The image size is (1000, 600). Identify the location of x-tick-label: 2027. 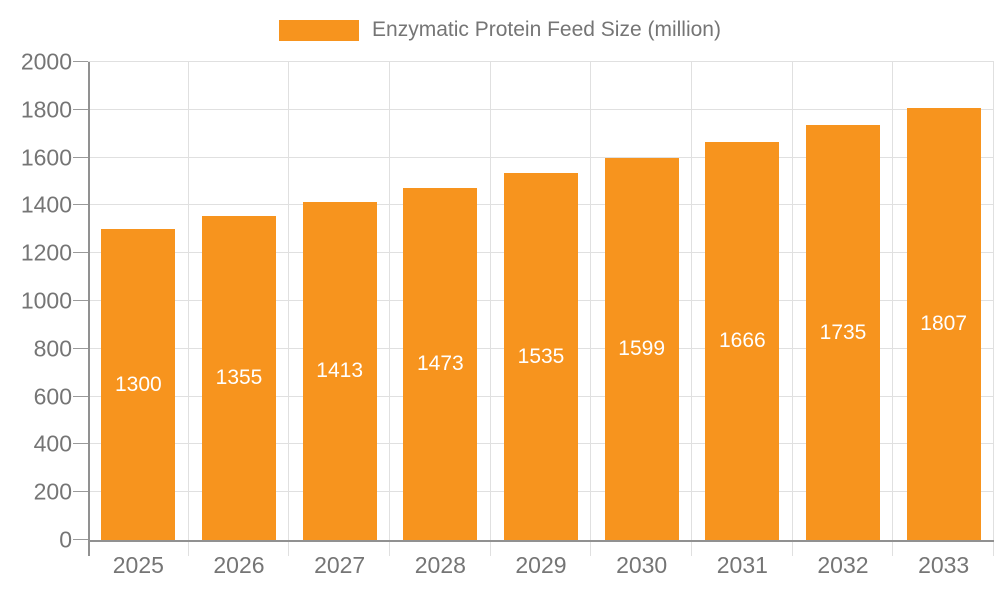
(340, 565).